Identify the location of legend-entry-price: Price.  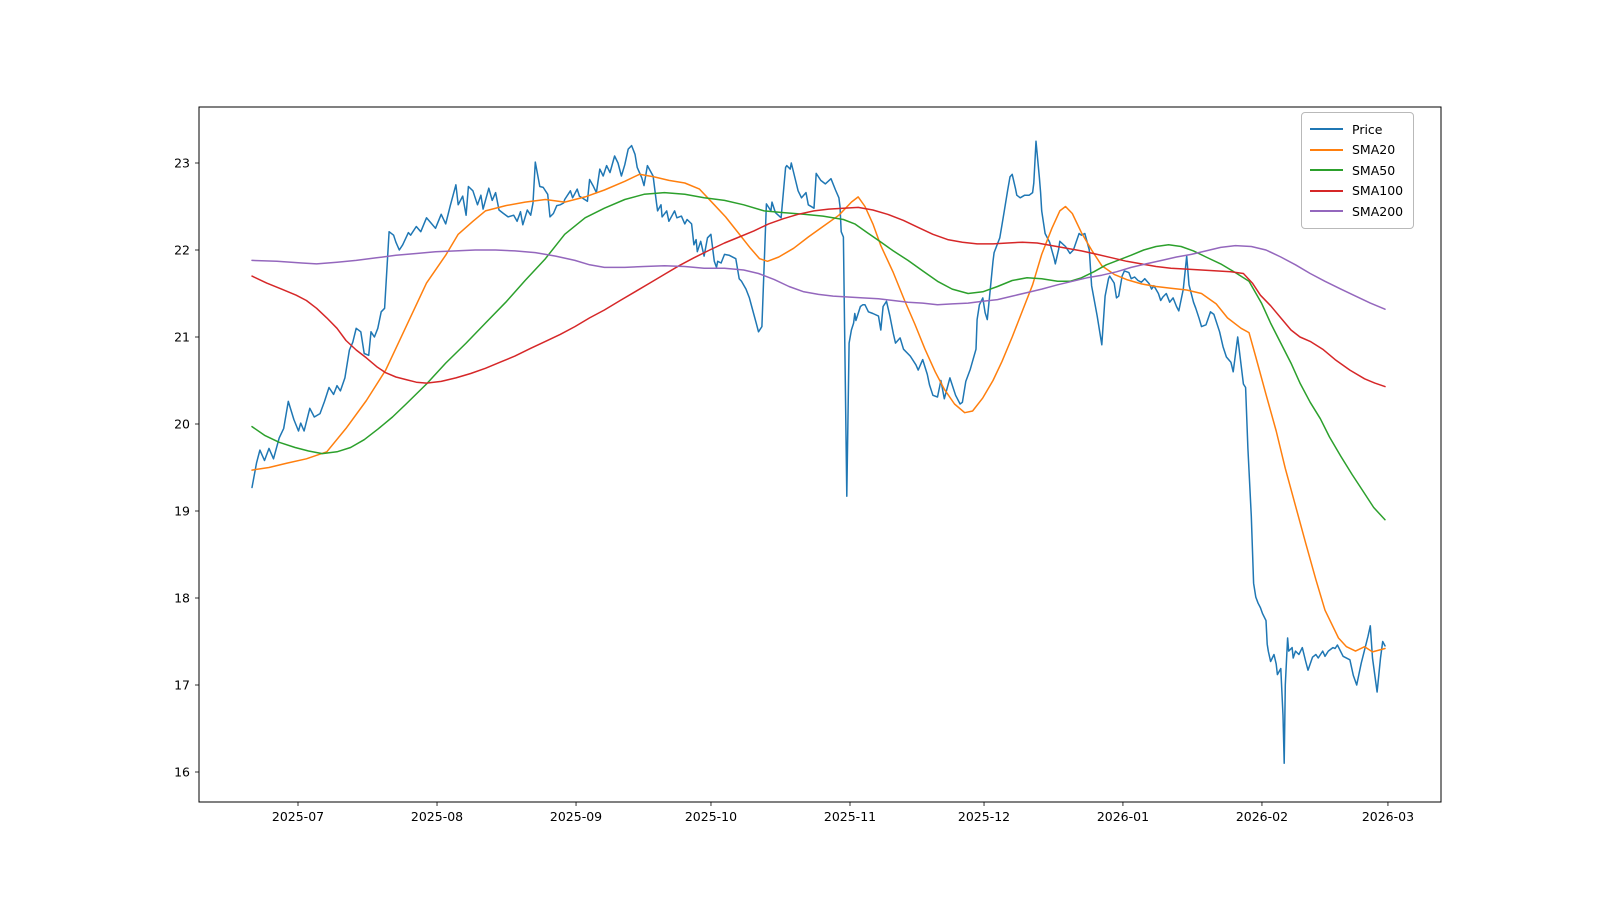
(1356, 129).